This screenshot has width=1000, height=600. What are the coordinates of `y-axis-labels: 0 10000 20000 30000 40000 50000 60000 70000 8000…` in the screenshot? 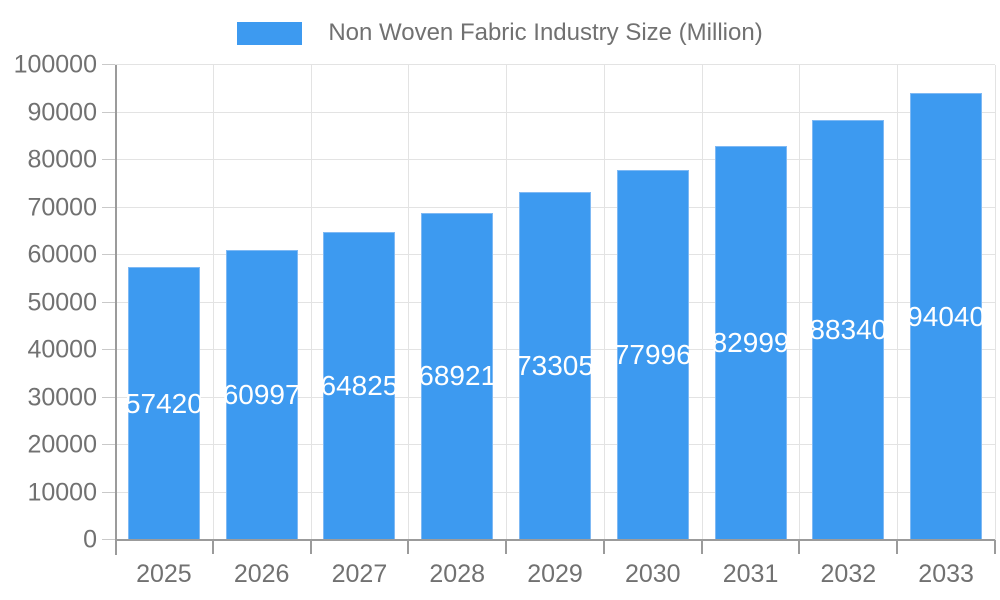 It's located at (48, 302).